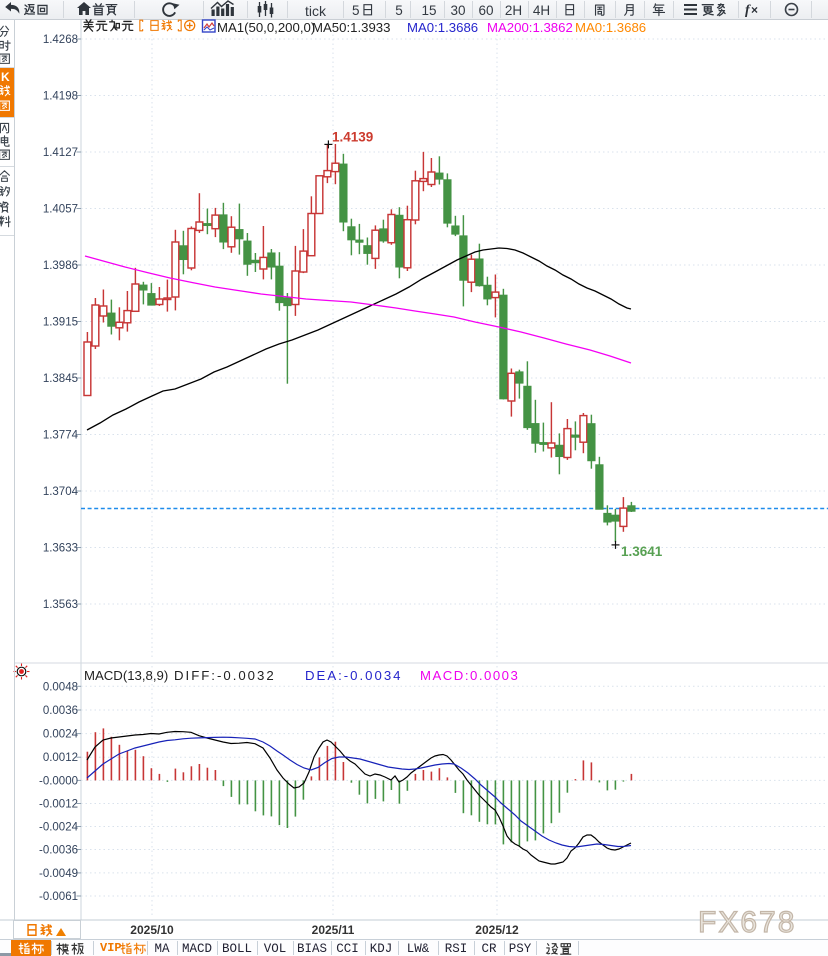  Describe the element at coordinates (60, 379) in the screenshot. I see `svg-text: 1.3845` at that location.